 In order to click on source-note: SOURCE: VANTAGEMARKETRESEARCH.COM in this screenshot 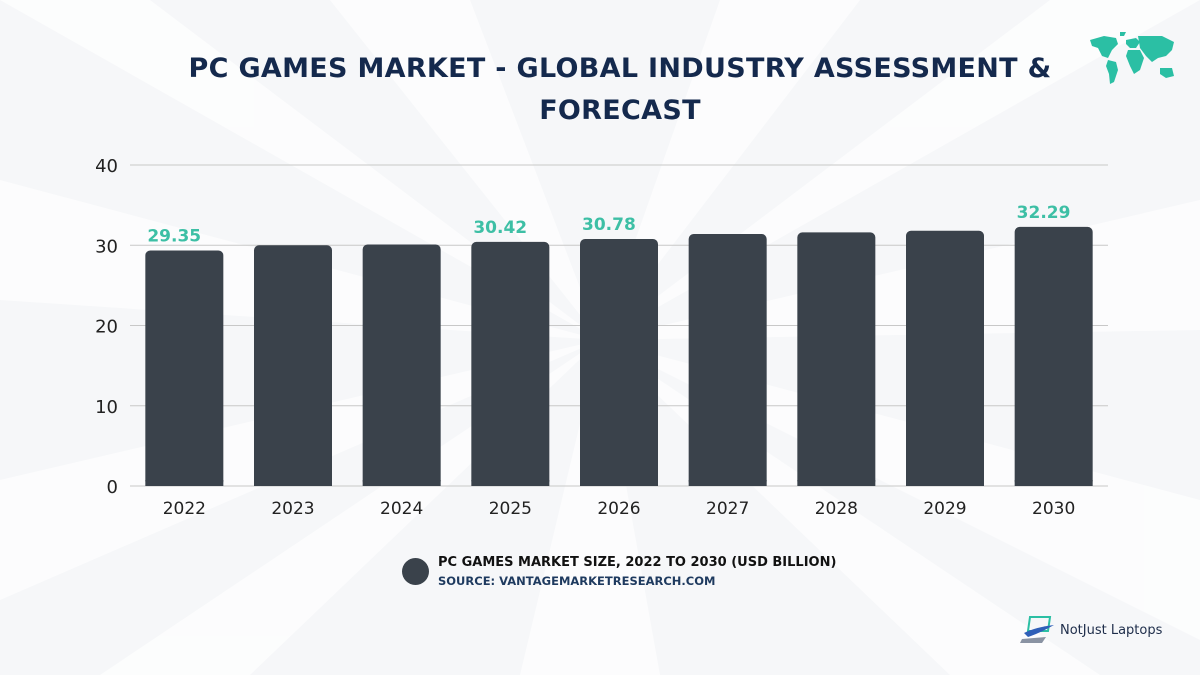, I will do `click(577, 581)`.